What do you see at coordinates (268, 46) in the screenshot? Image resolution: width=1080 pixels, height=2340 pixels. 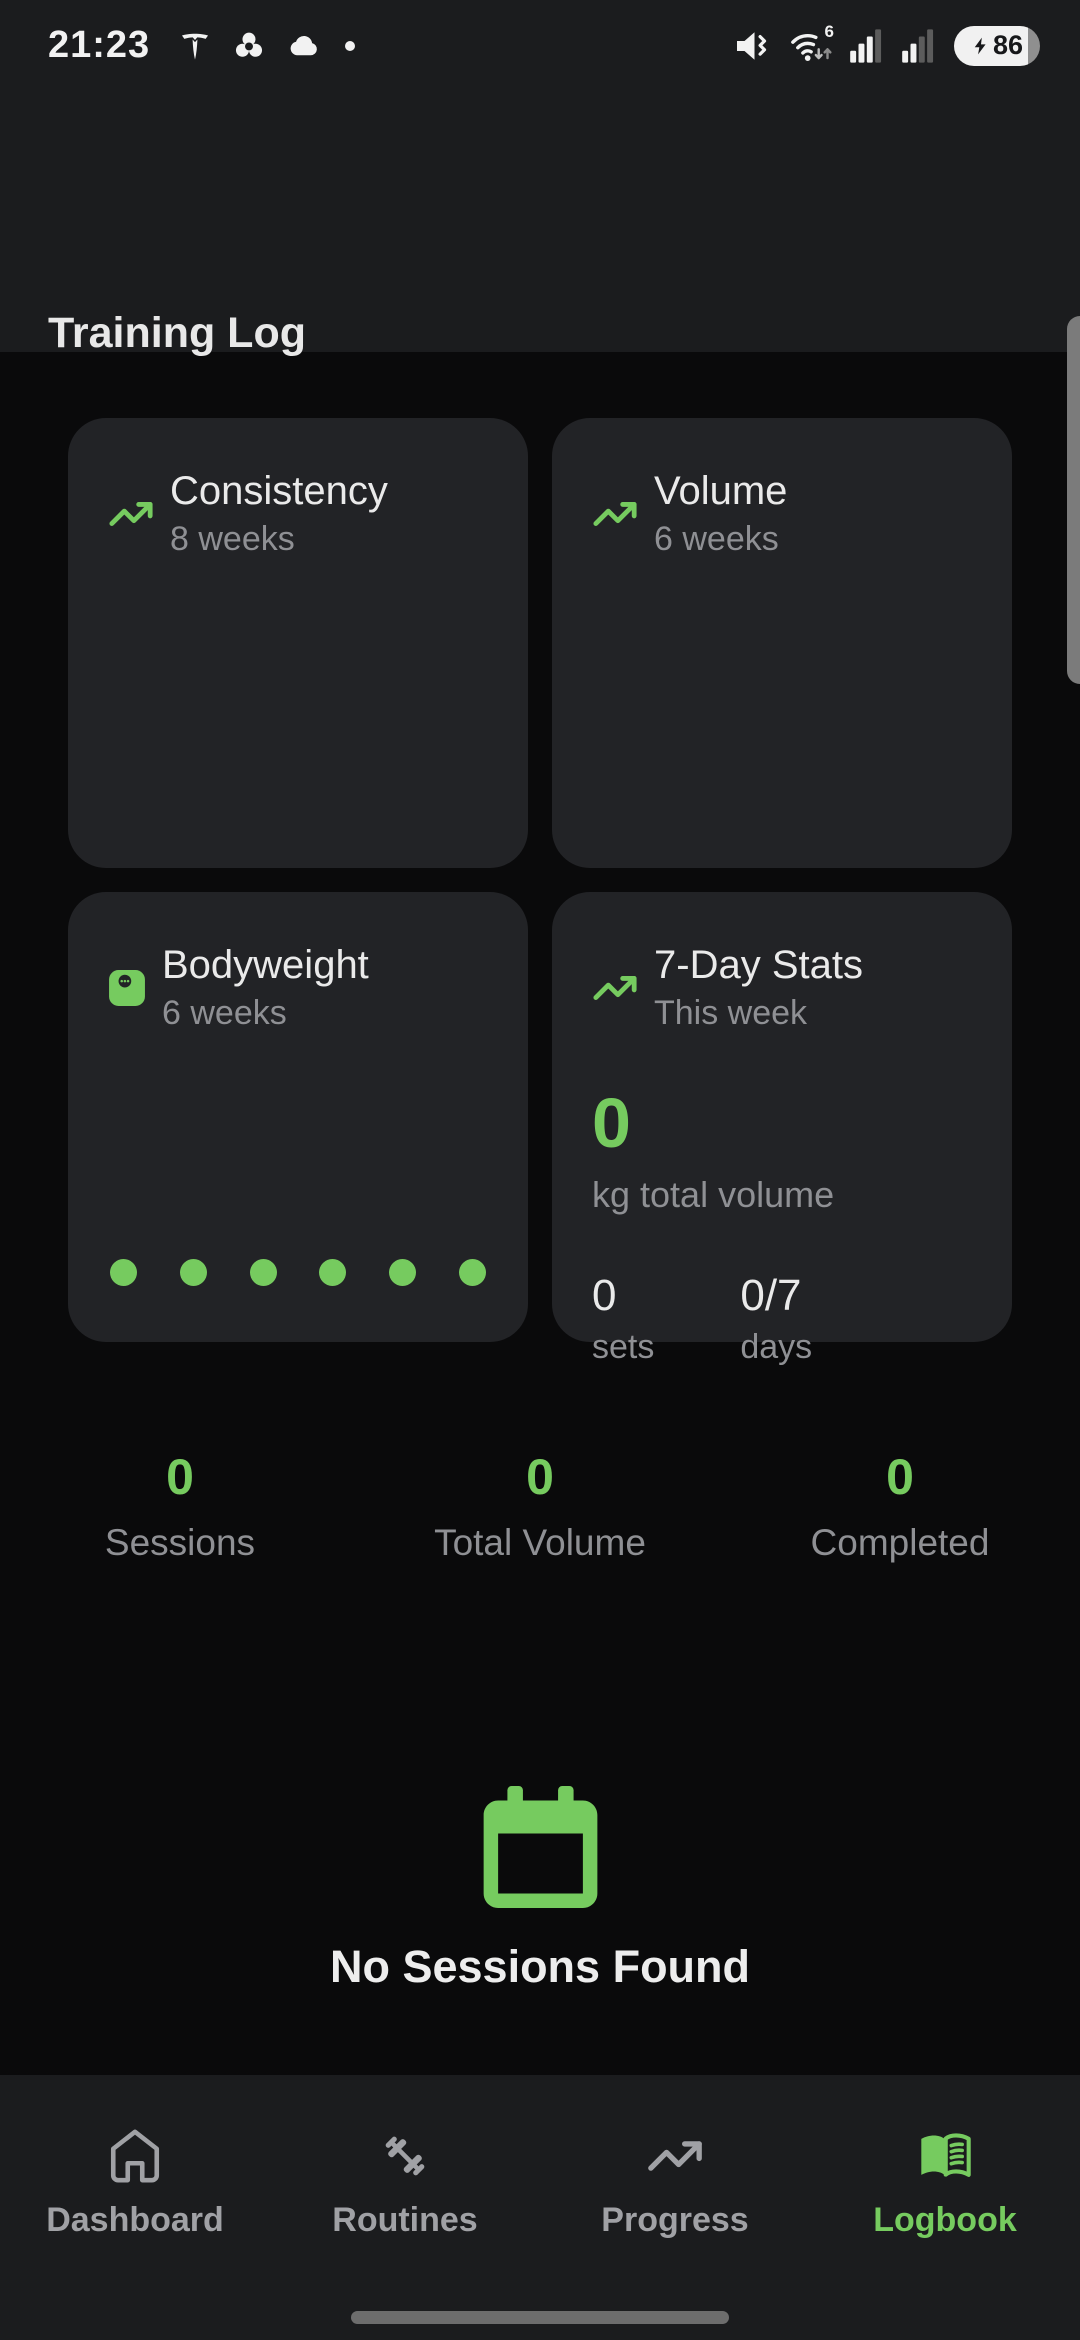 I see `notification-icons` at bounding box center [268, 46].